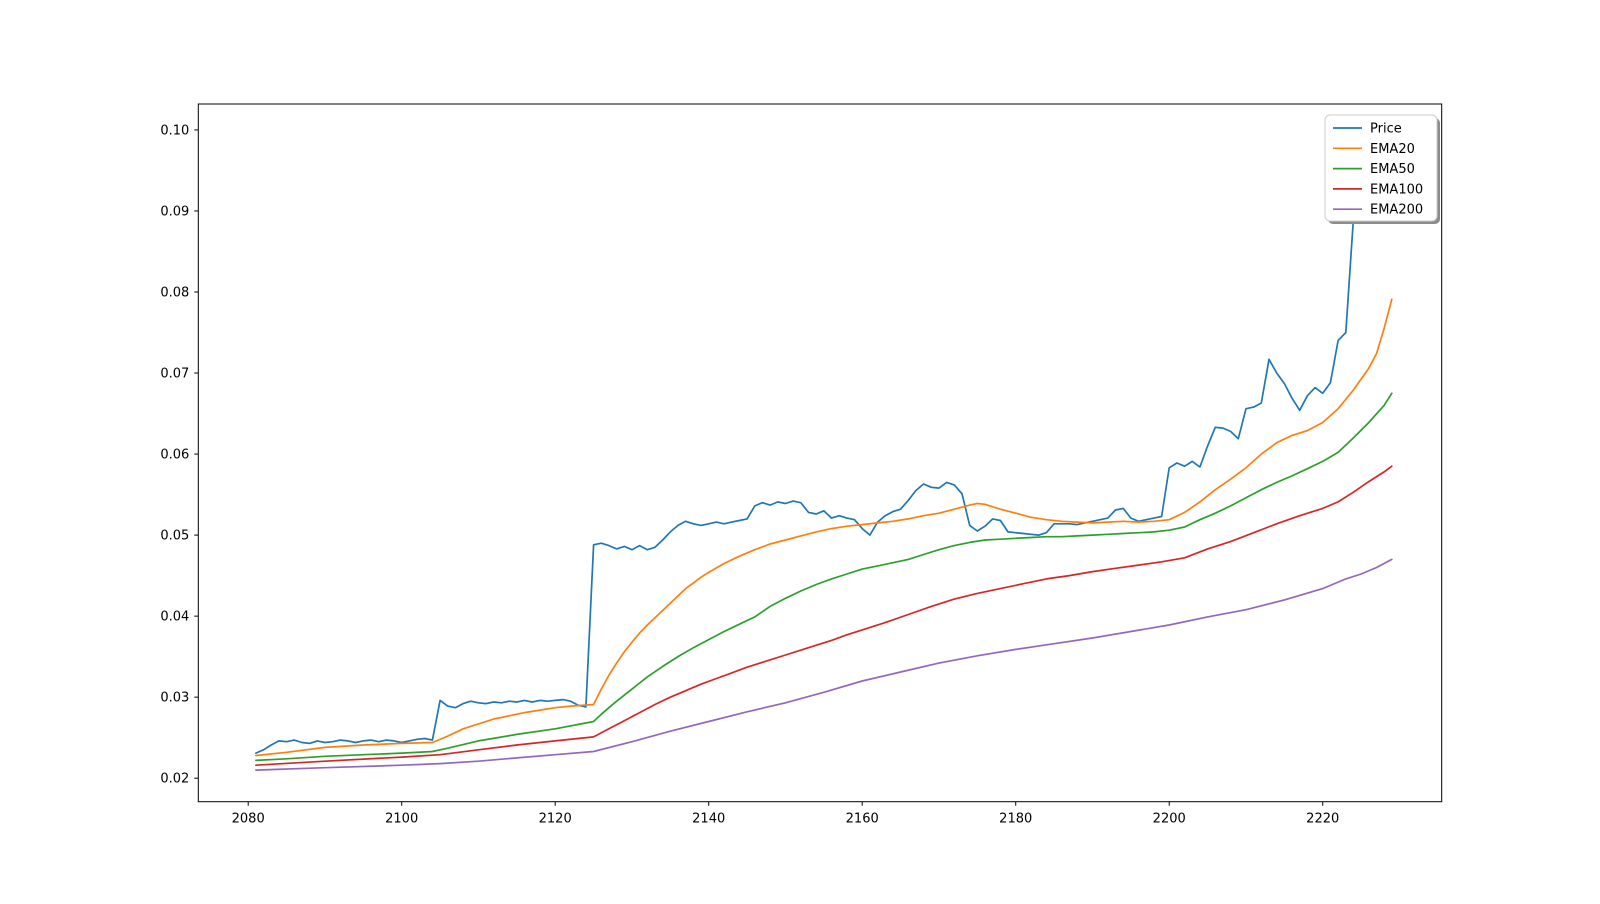 Image resolution: width=1600 pixels, height=904 pixels. What do you see at coordinates (174, 536) in the screenshot?
I see `y-tick-label: 0.05` at bounding box center [174, 536].